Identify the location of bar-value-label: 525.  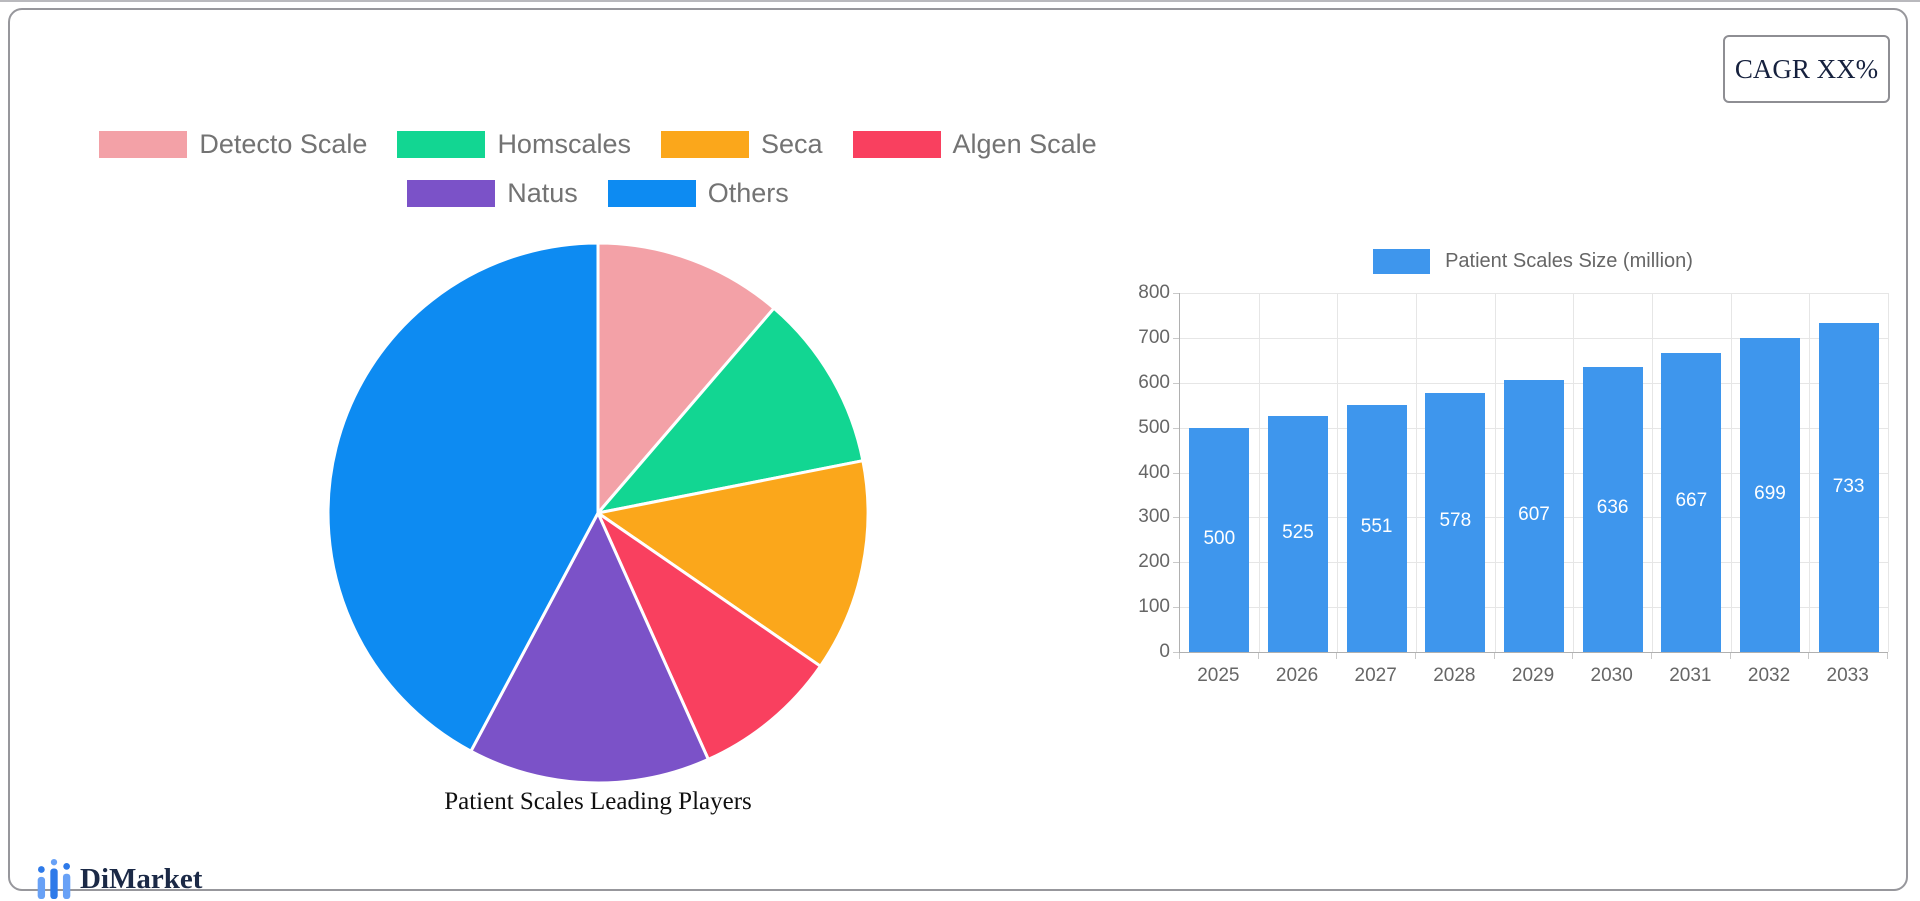
(1298, 533).